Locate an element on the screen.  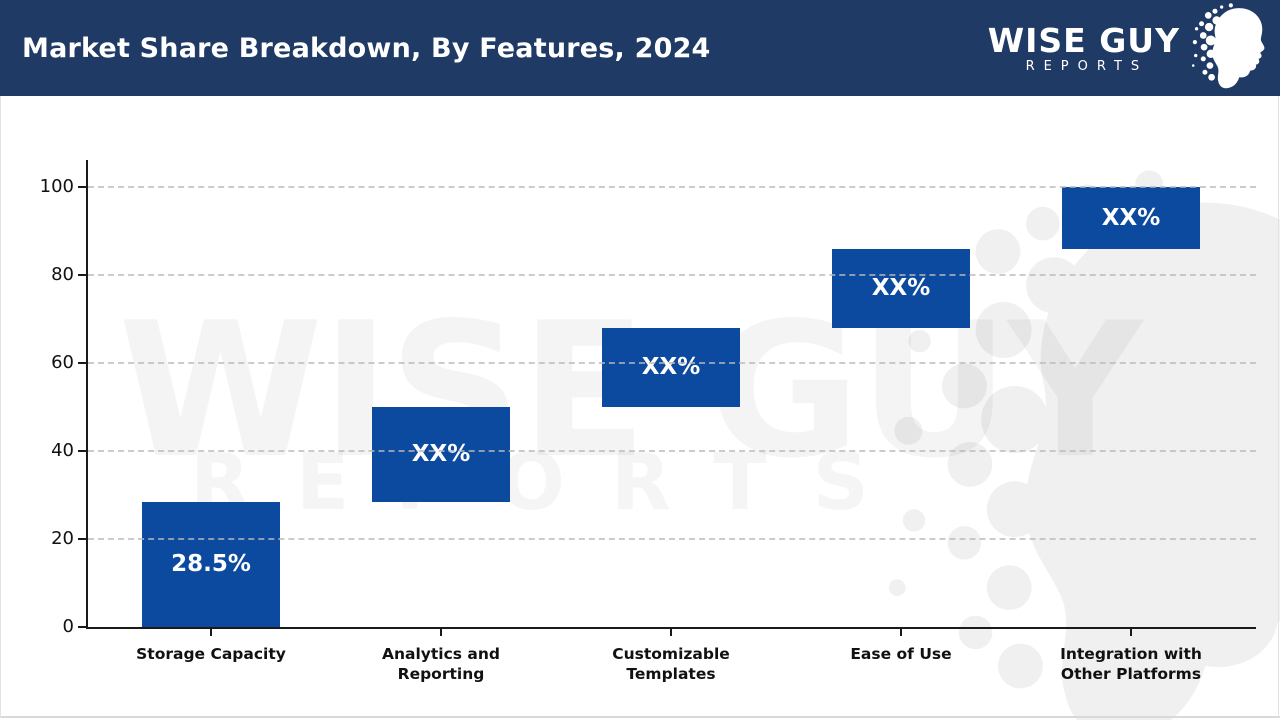
x-category-label-3: Ease of Use is located at coordinates (901, 654).